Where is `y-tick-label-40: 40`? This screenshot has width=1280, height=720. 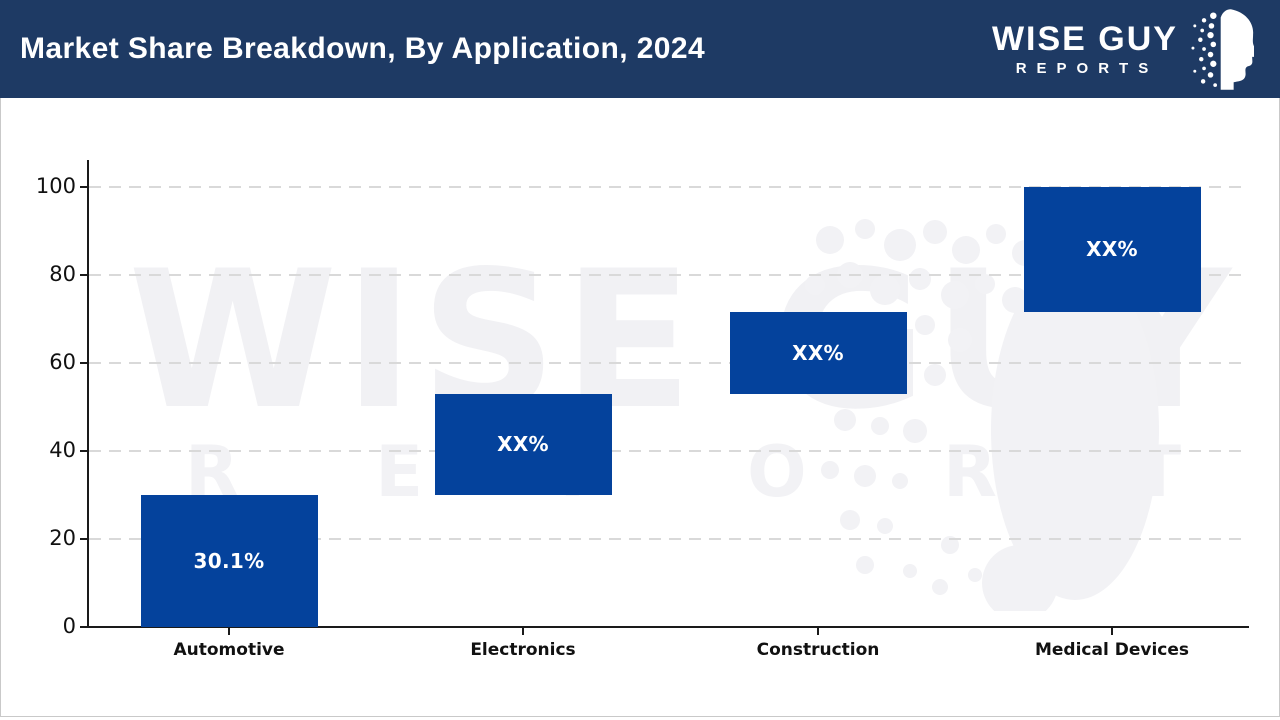
y-tick-label-40: 40 is located at coordinates (62, 450).